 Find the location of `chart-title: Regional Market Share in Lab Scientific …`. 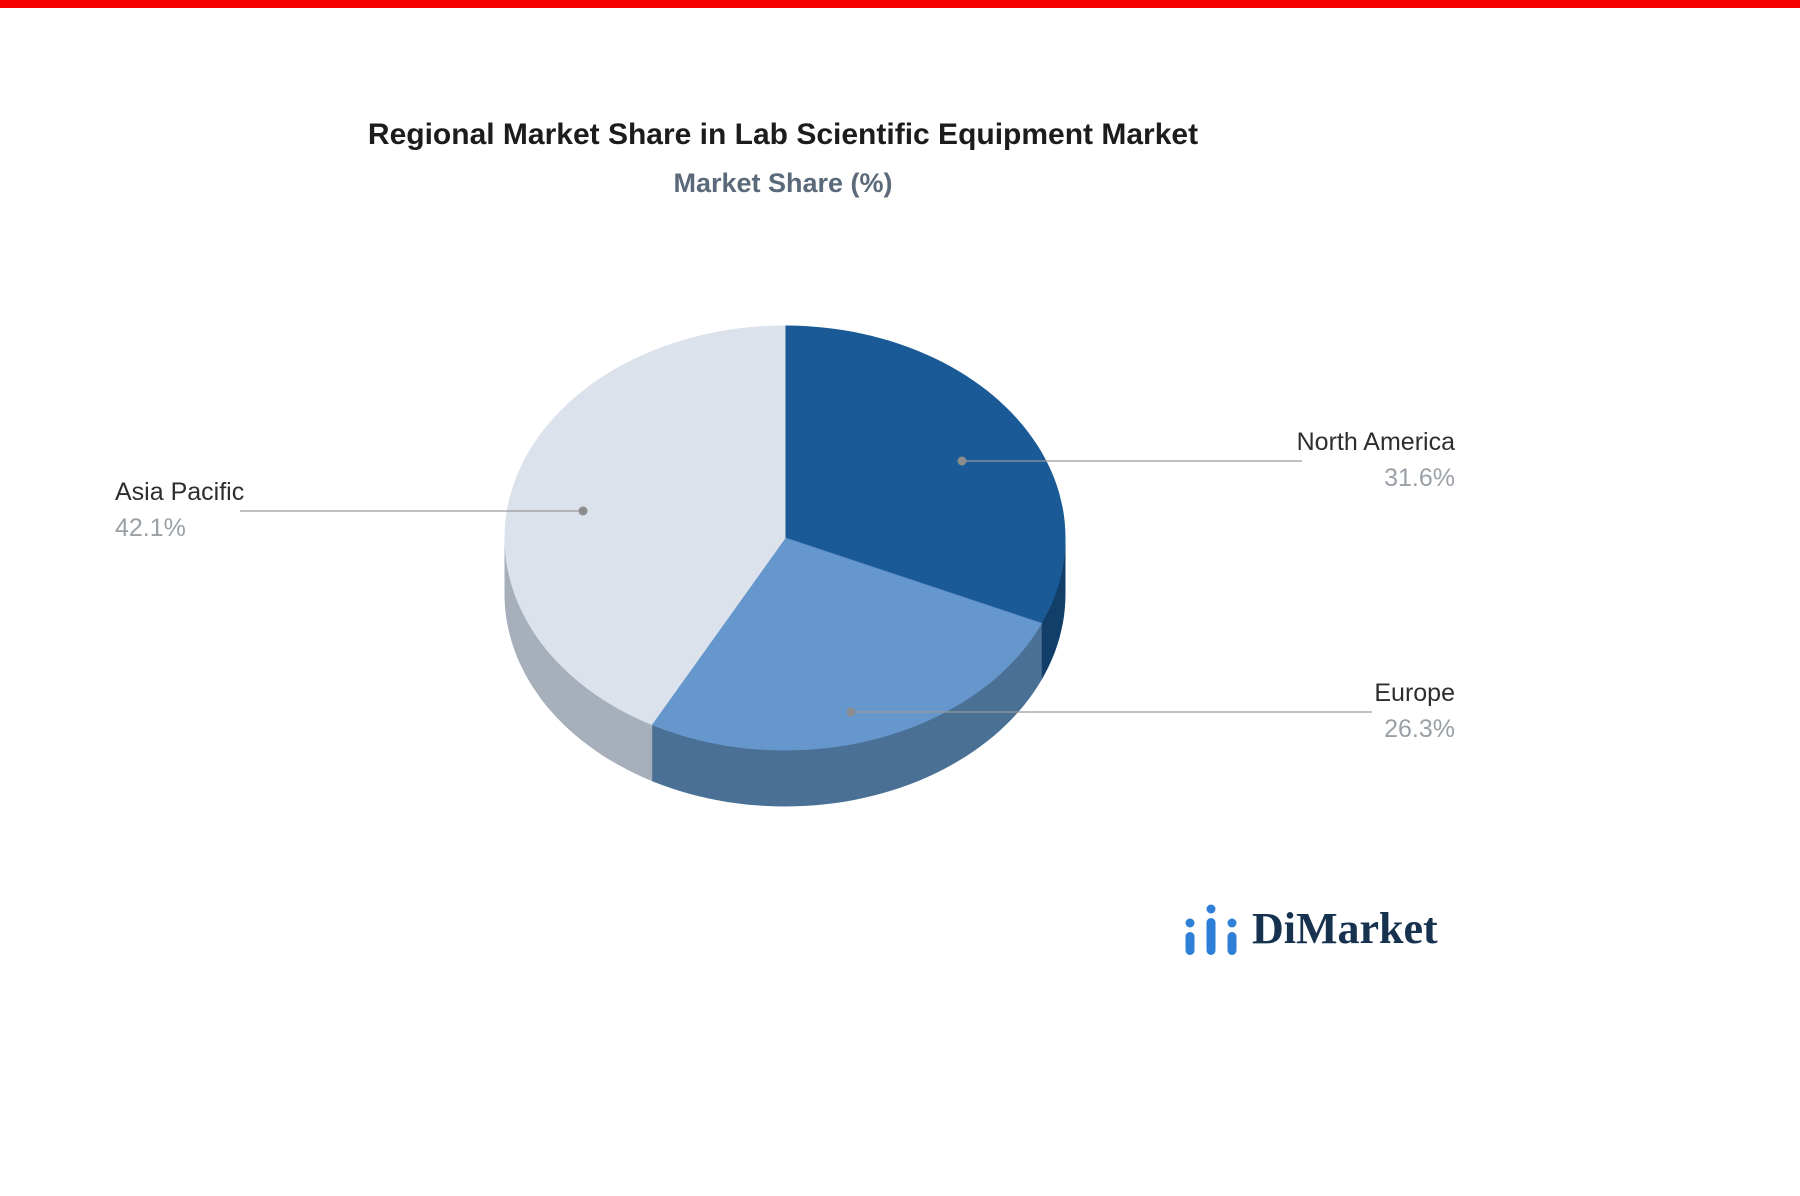

chart-title: Regional Market Share in Lab Scientific … is located at coordinates (783, 134).